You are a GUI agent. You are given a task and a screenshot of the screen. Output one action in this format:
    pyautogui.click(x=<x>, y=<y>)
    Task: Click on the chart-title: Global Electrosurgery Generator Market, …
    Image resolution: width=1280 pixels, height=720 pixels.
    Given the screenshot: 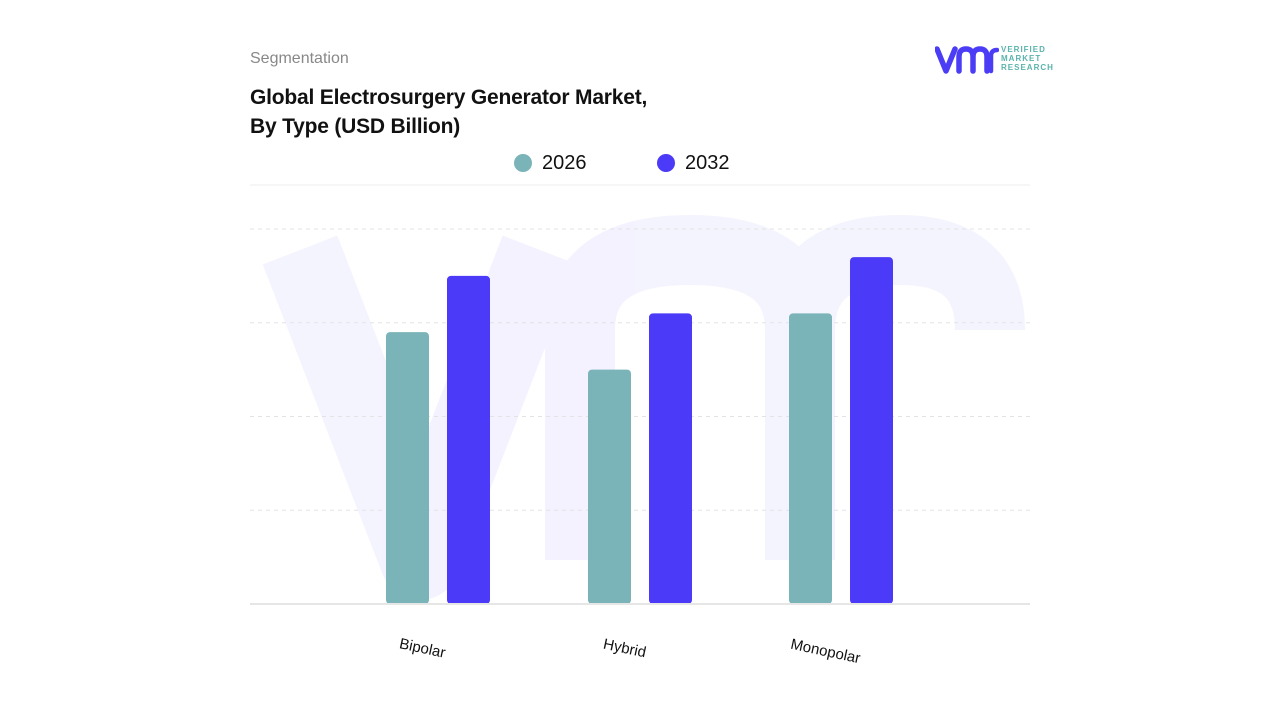 What is the action you would take?
    pyautogui.click(x=448, y=112)
    